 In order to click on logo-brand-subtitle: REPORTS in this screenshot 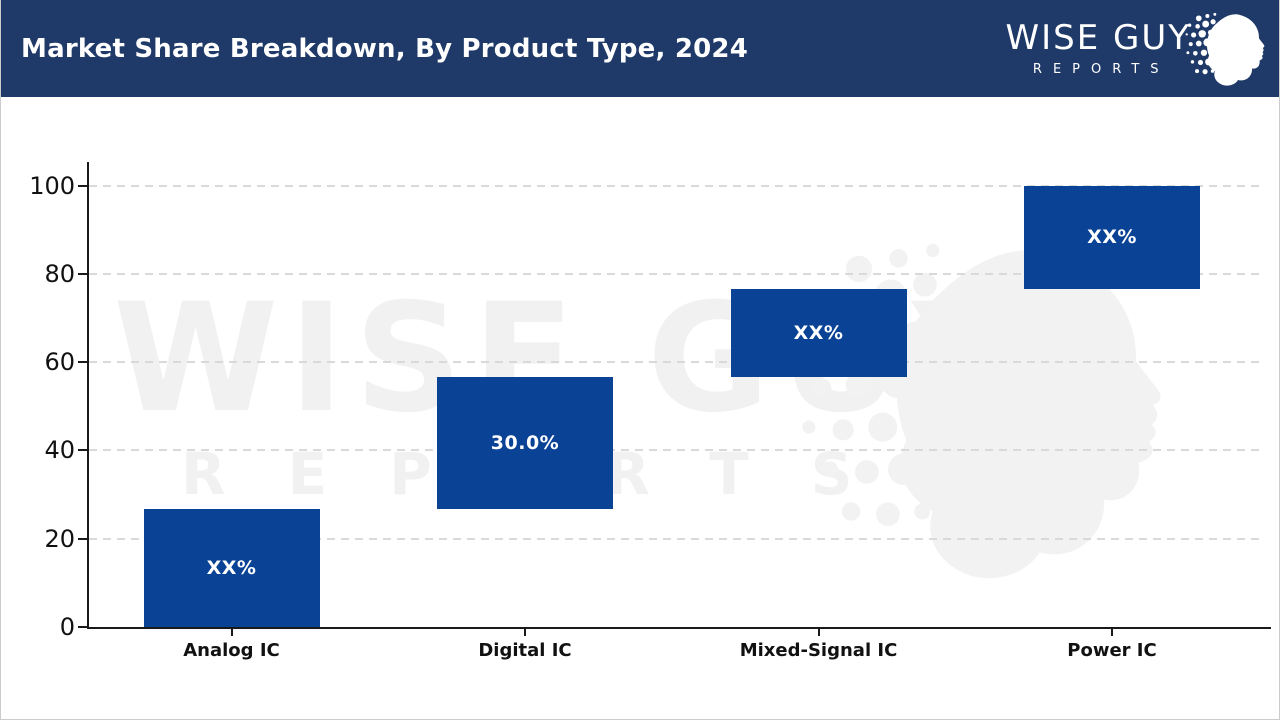, I will do `click(1101, 69)`.